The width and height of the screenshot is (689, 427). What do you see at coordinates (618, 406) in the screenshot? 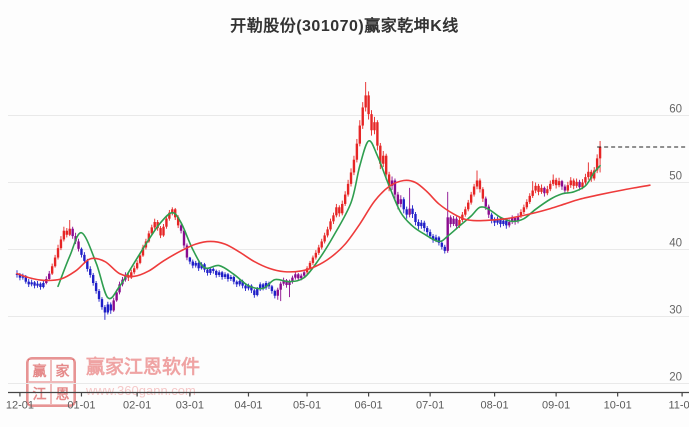
I see `x-tick-label: 10-01` at bounding box center [618, 406].